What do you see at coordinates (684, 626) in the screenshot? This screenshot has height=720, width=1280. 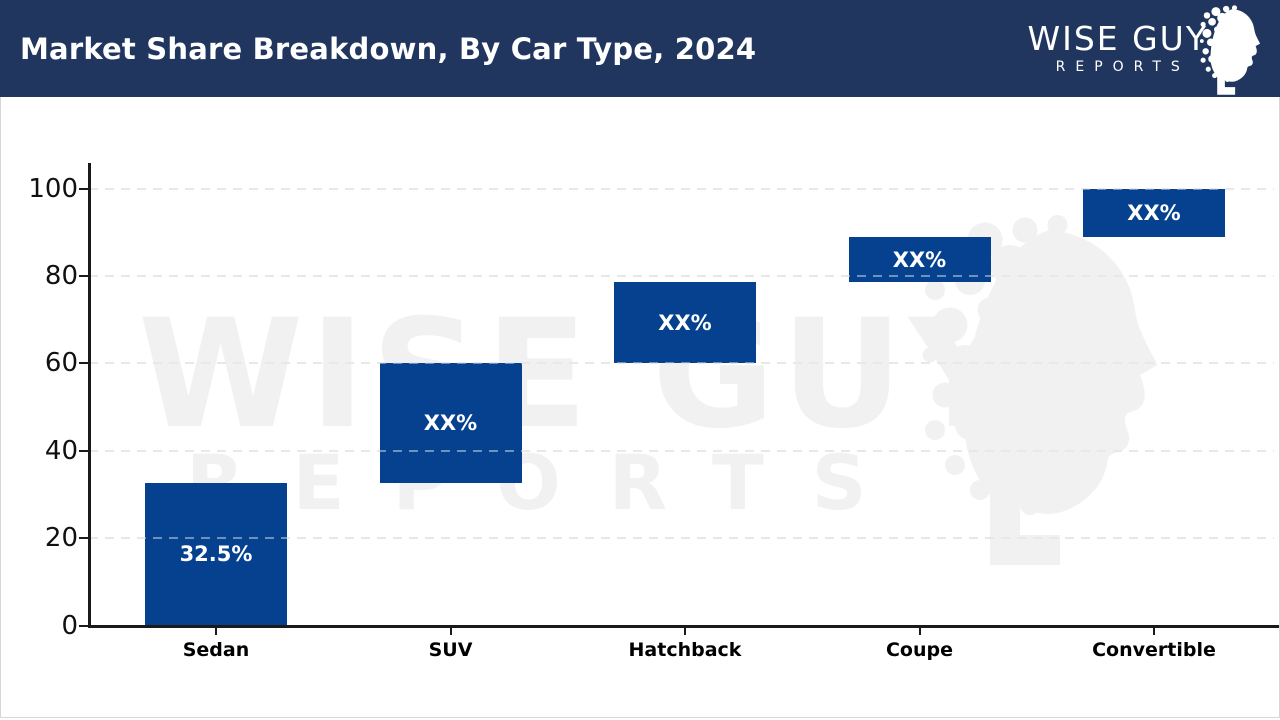 I see `x-axis-line` at bounding box center [684, 626].